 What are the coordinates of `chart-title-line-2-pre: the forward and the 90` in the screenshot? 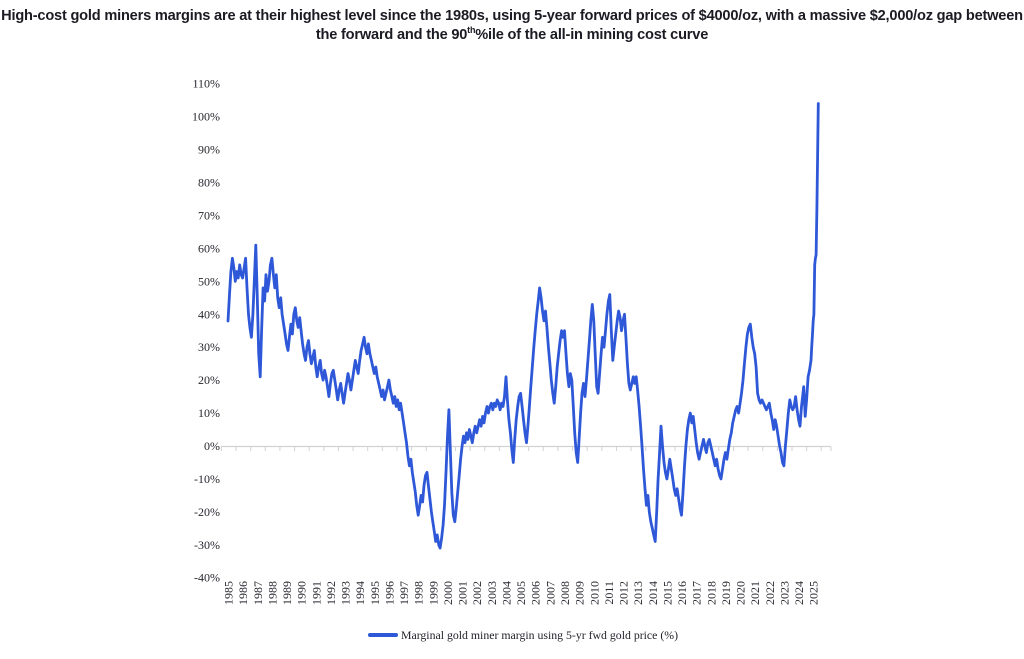 It's located at (391, 35).